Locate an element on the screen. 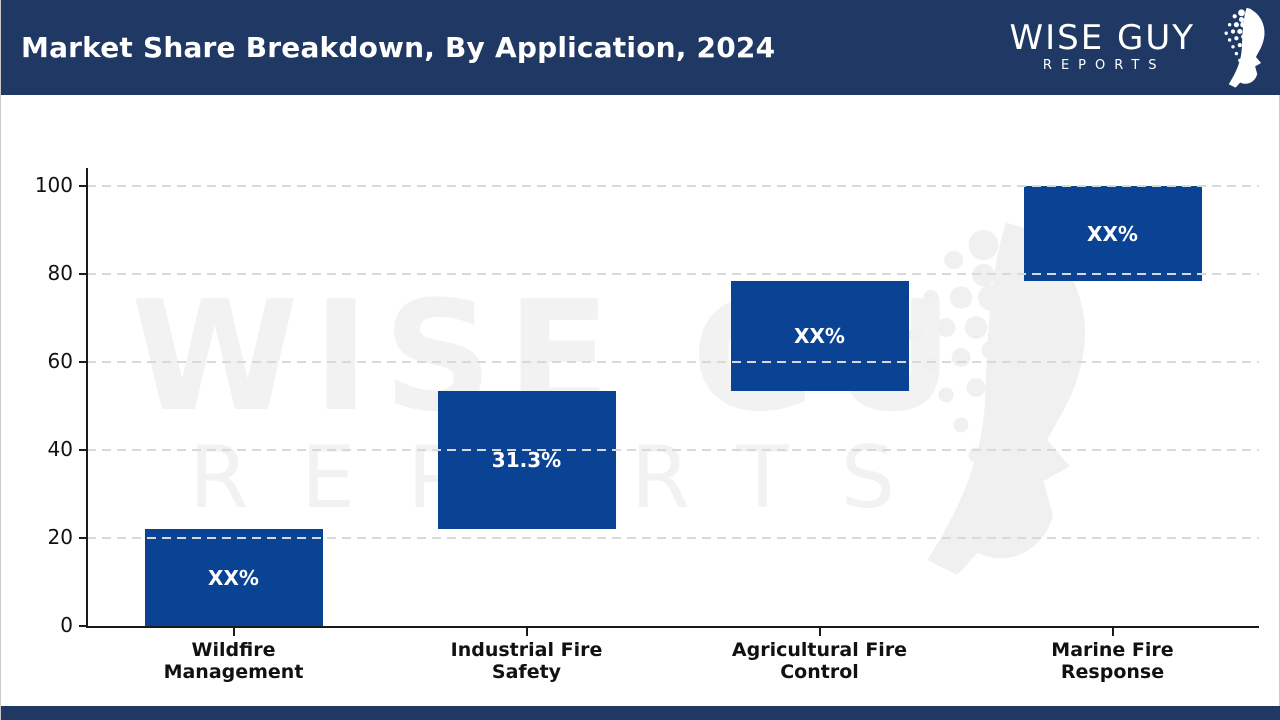 Image resolution: width=1280 pixels, height=720 pixels. y-tick-label-60: 60 is located at coordinates (60, 361).